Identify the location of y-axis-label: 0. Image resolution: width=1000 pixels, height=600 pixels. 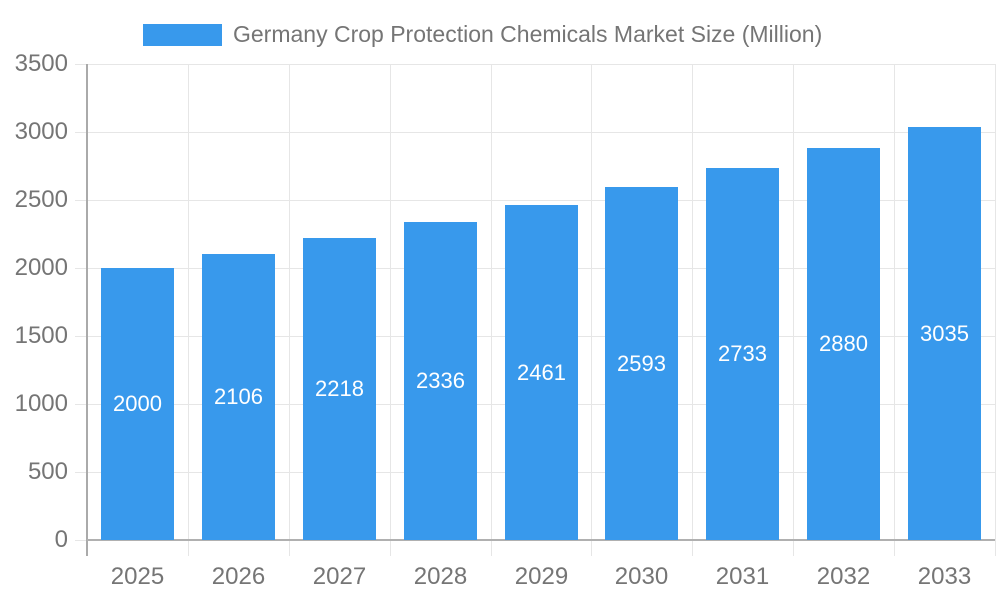
(61, 539).